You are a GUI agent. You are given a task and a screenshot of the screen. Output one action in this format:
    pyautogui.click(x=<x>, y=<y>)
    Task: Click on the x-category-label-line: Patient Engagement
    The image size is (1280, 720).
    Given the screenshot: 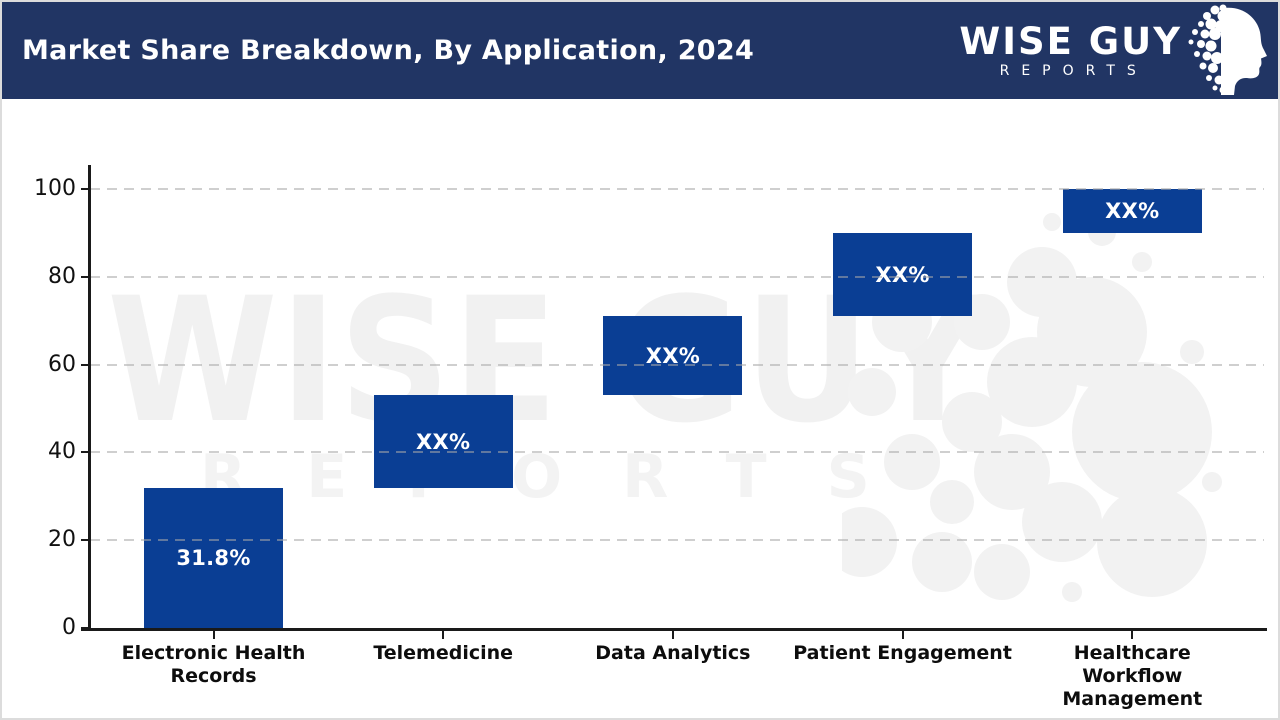 What is the action you would take?
    pyautogui.click(x=902, y=653)
    